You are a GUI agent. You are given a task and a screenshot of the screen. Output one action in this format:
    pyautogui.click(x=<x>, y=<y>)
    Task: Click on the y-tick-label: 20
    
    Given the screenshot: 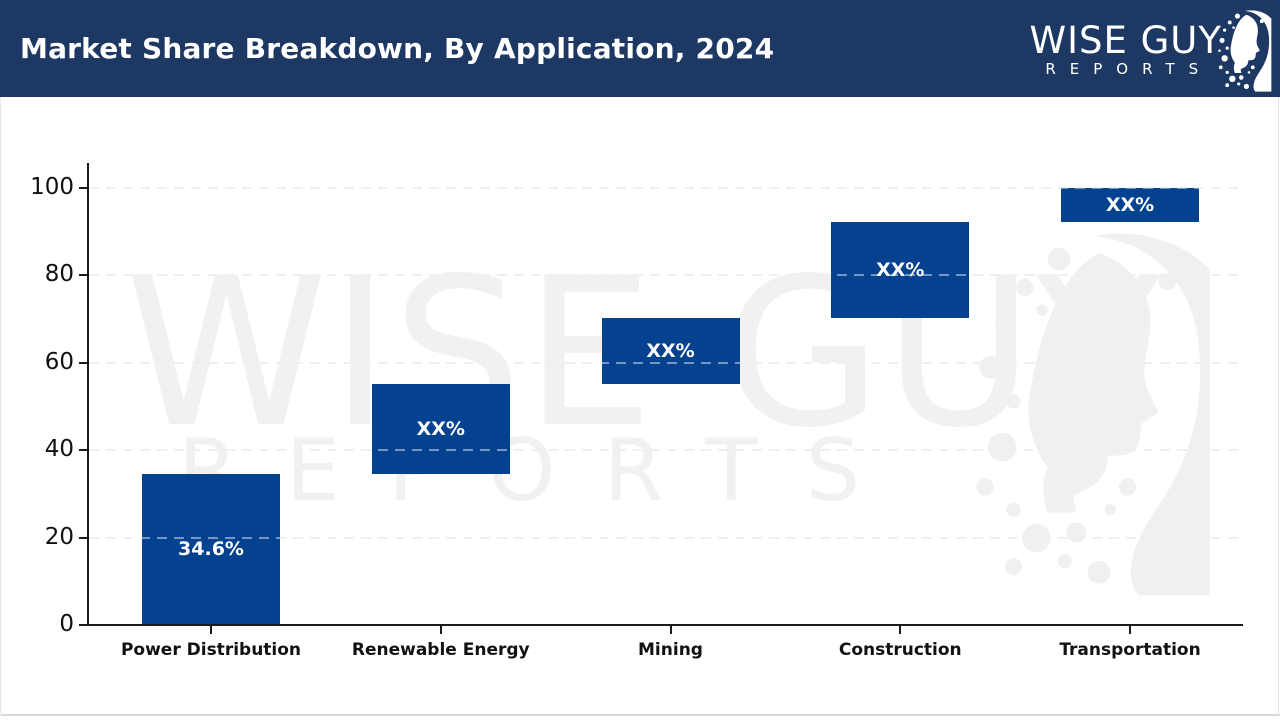 What is the action you would take?
    pyautogui.click(x=59, y=536)
    